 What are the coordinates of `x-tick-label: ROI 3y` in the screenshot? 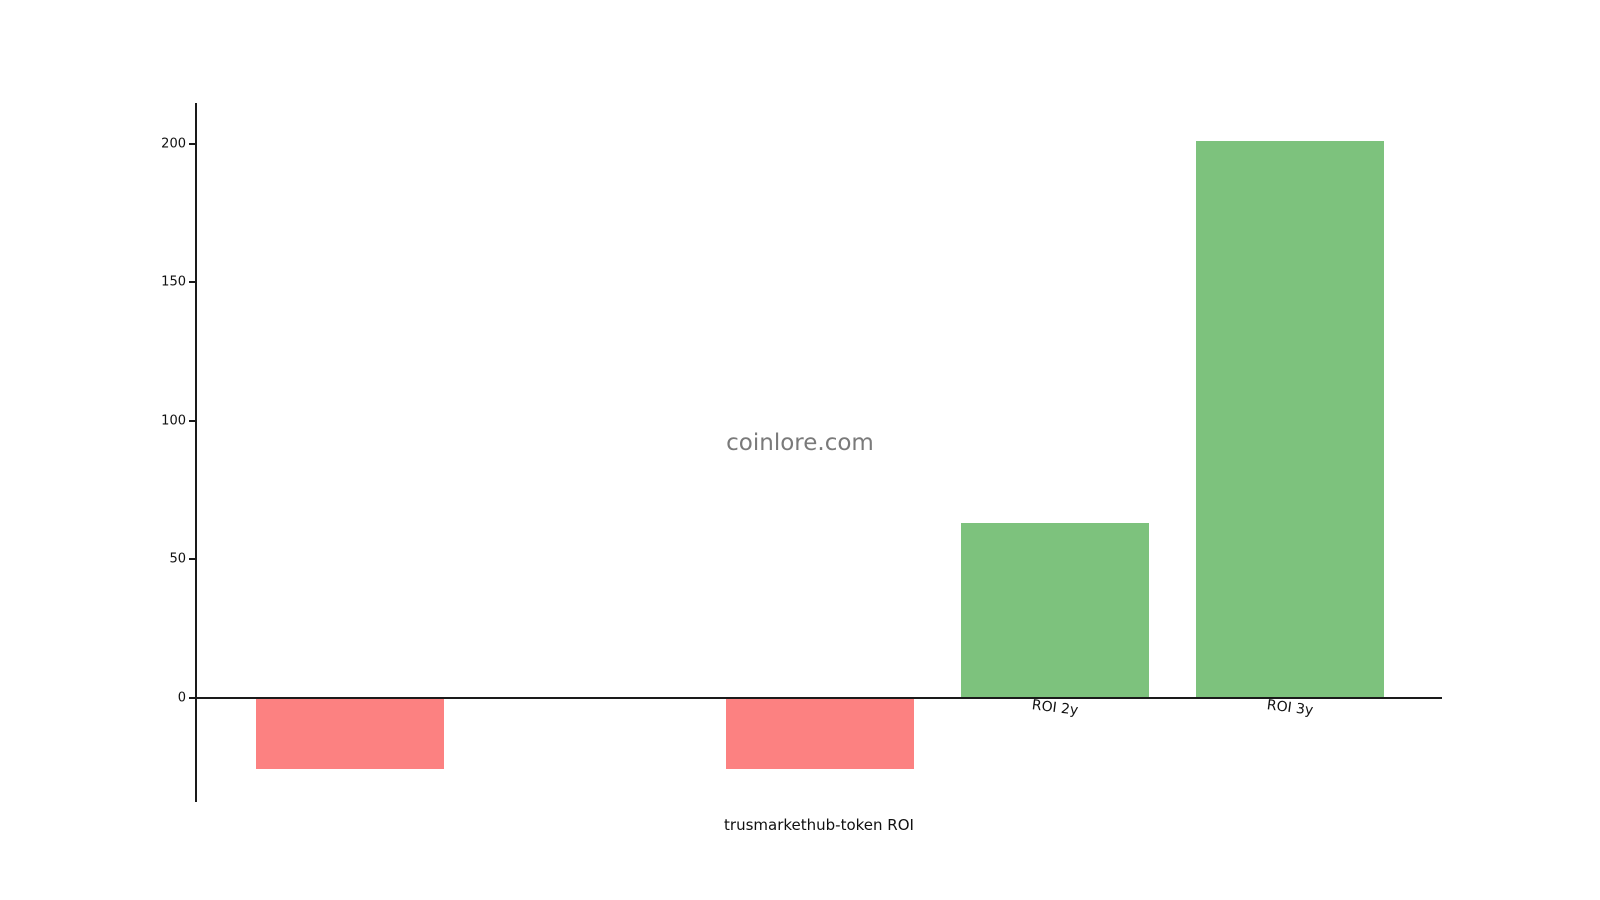 It's located at (1289, 707).